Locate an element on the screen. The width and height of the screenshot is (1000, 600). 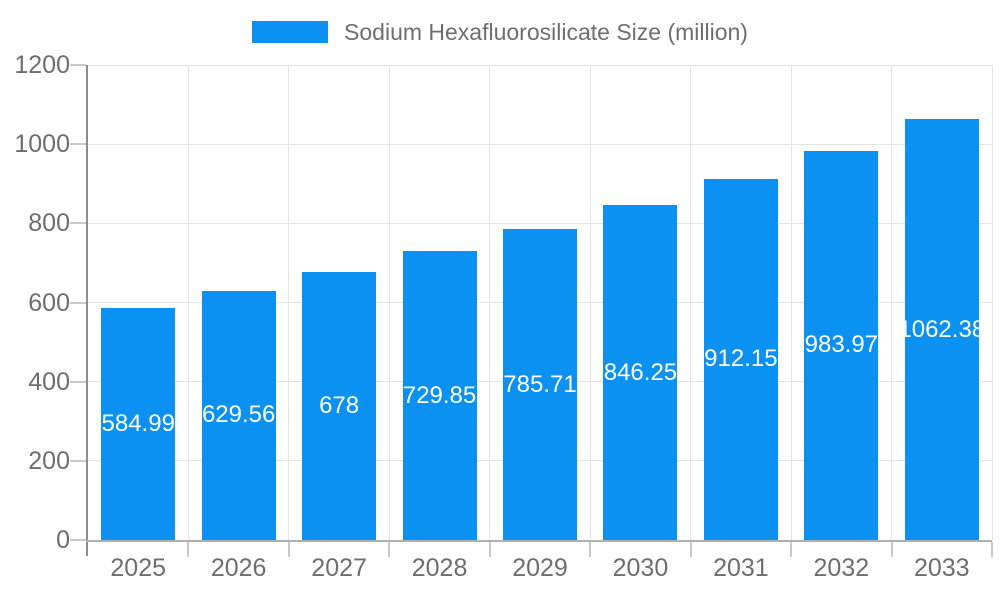
bar-2027: 678 is located at coordinates (339, 405).